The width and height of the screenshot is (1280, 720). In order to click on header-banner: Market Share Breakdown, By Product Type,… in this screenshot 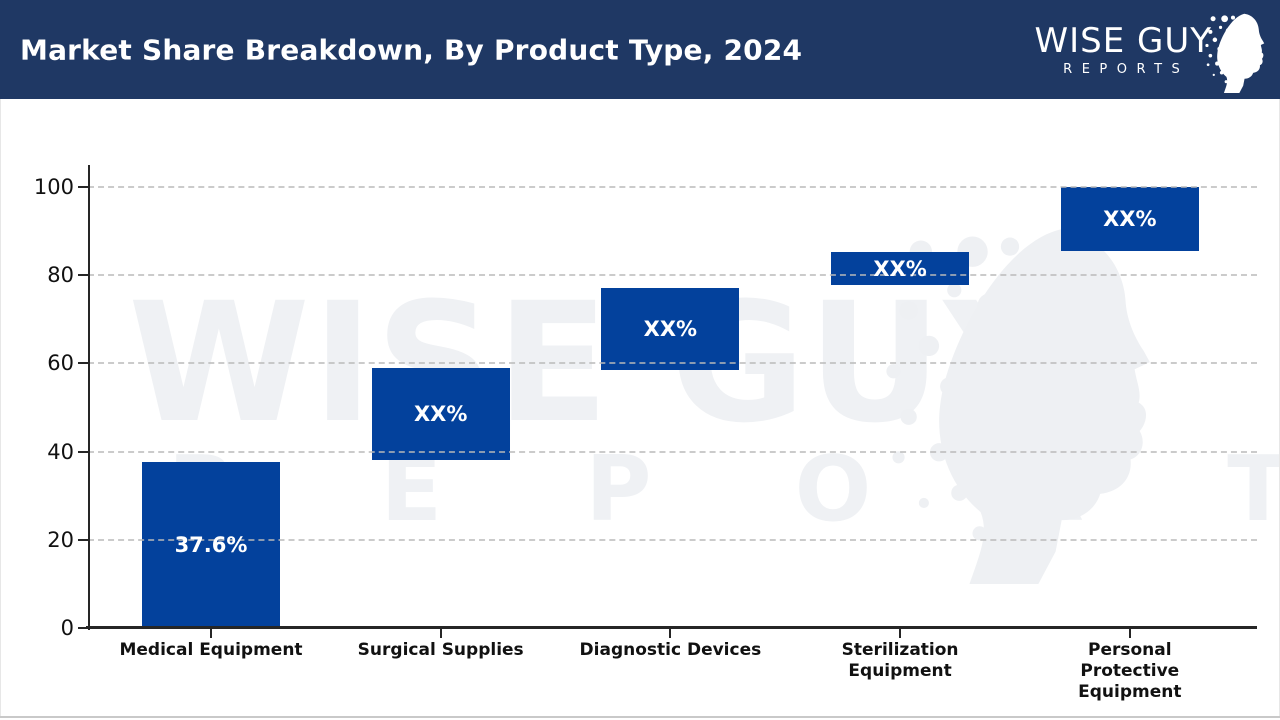, I will do `click(640, 49)`.